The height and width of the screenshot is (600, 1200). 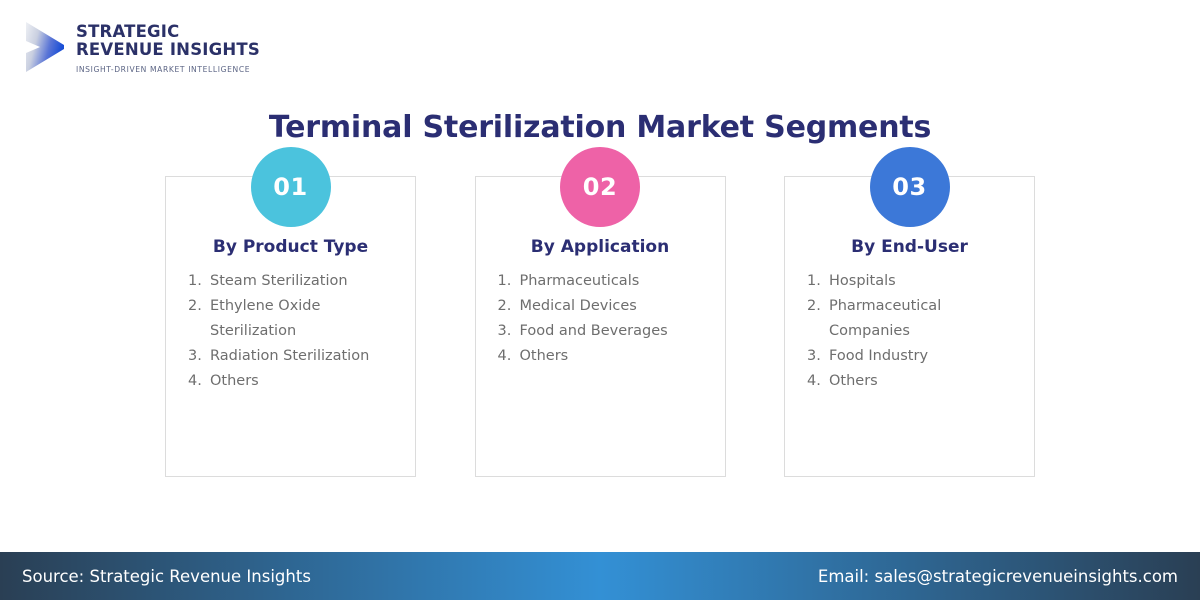 What do you see at coordinates (166, 576) in the screenshot?
I see `footer-source-text: Source: Strategic Revenue Insights` at bounding box center [166, 576].